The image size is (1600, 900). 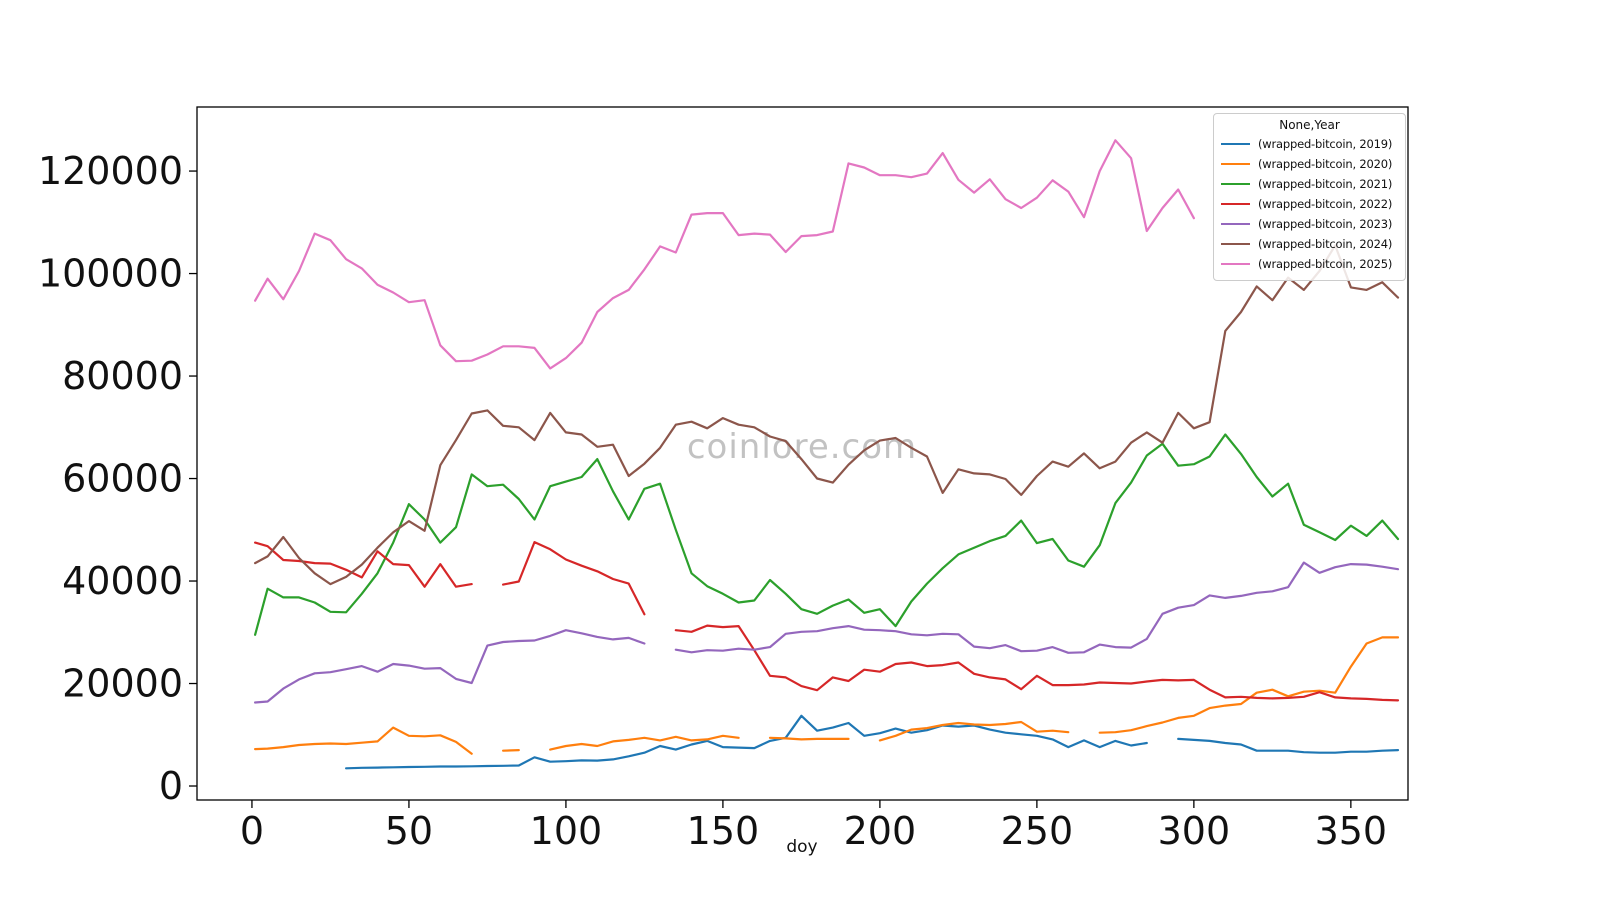 What do you see at coordinates (1325, 224) in the screenshot?
I see `legend-item-label: (wrapped-bitcoin, 2023)` at bounding box center [1325, 224].